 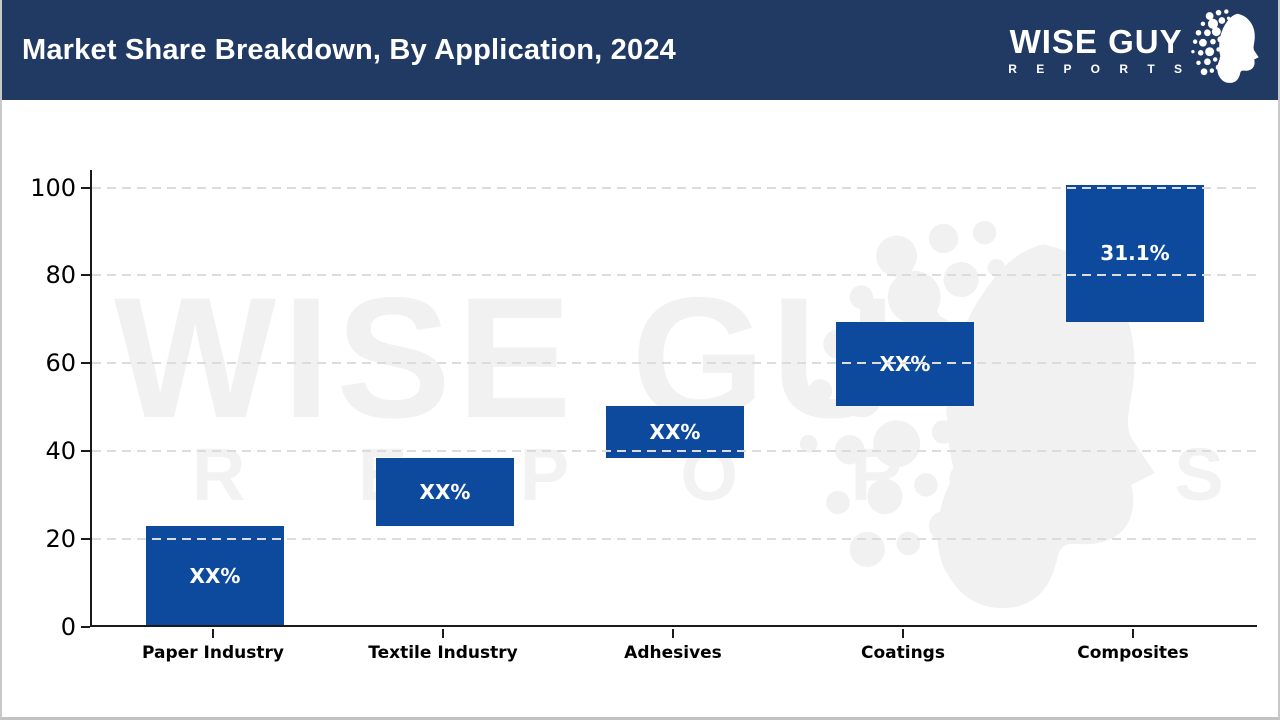 What do you see at coordinates (60, 275) in the screenshot?
I see `y-tick-label: 80` at bounding box center [60, 275].